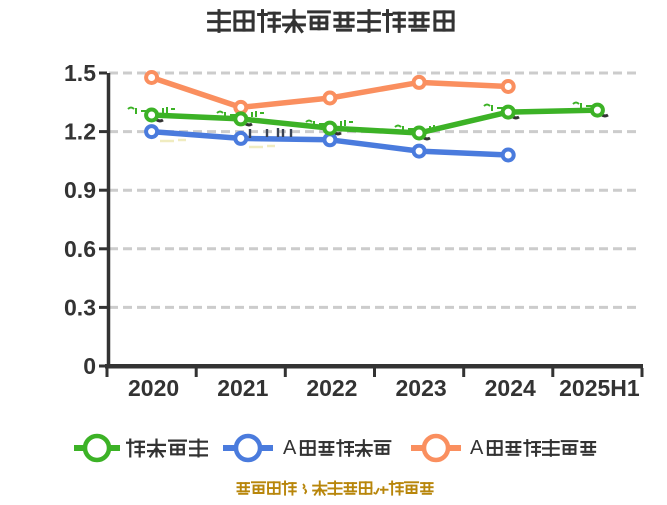  I want to click on svg-text: 2021, so click(242, 388).